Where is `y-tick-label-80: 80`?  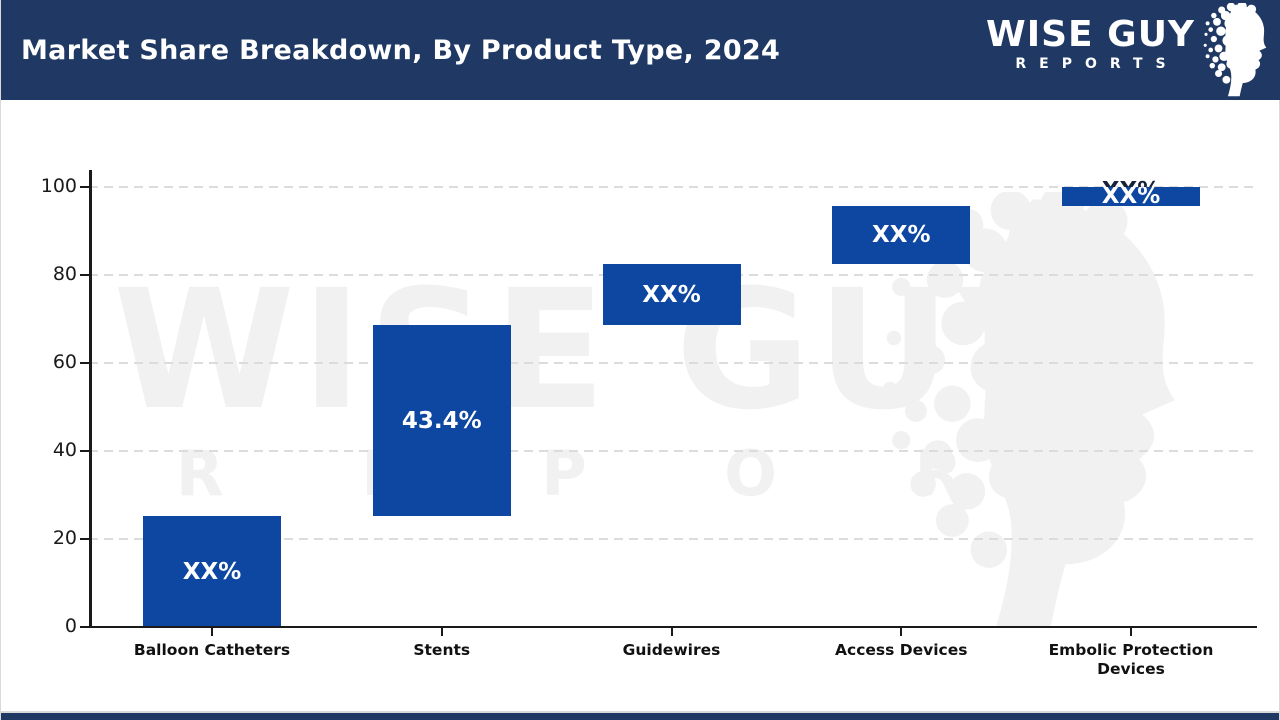
y-tick-label-80: 80 is located at coordinates (64, 274).